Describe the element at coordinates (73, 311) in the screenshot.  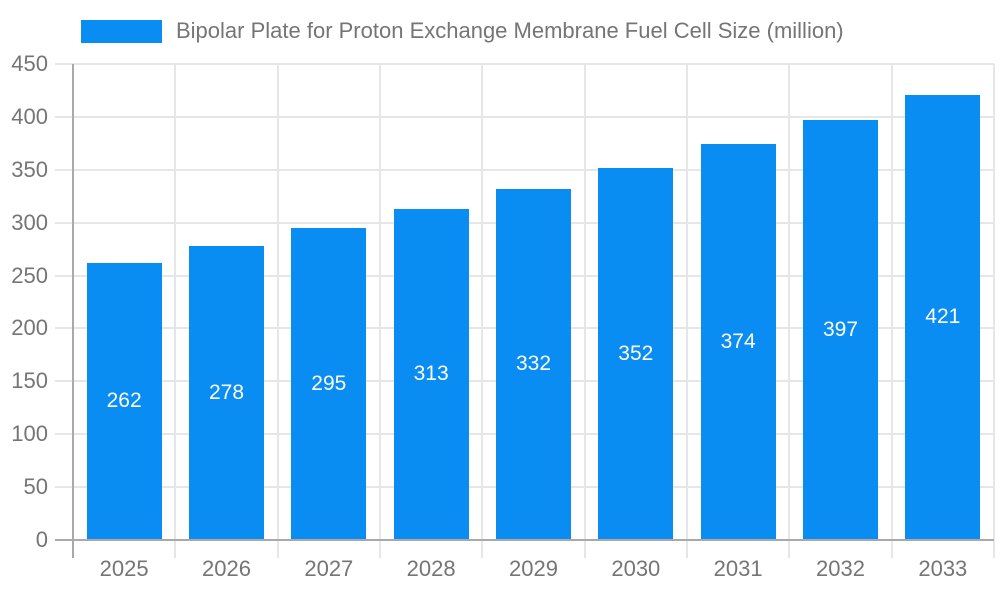
I see `y-axis-line` at that location.